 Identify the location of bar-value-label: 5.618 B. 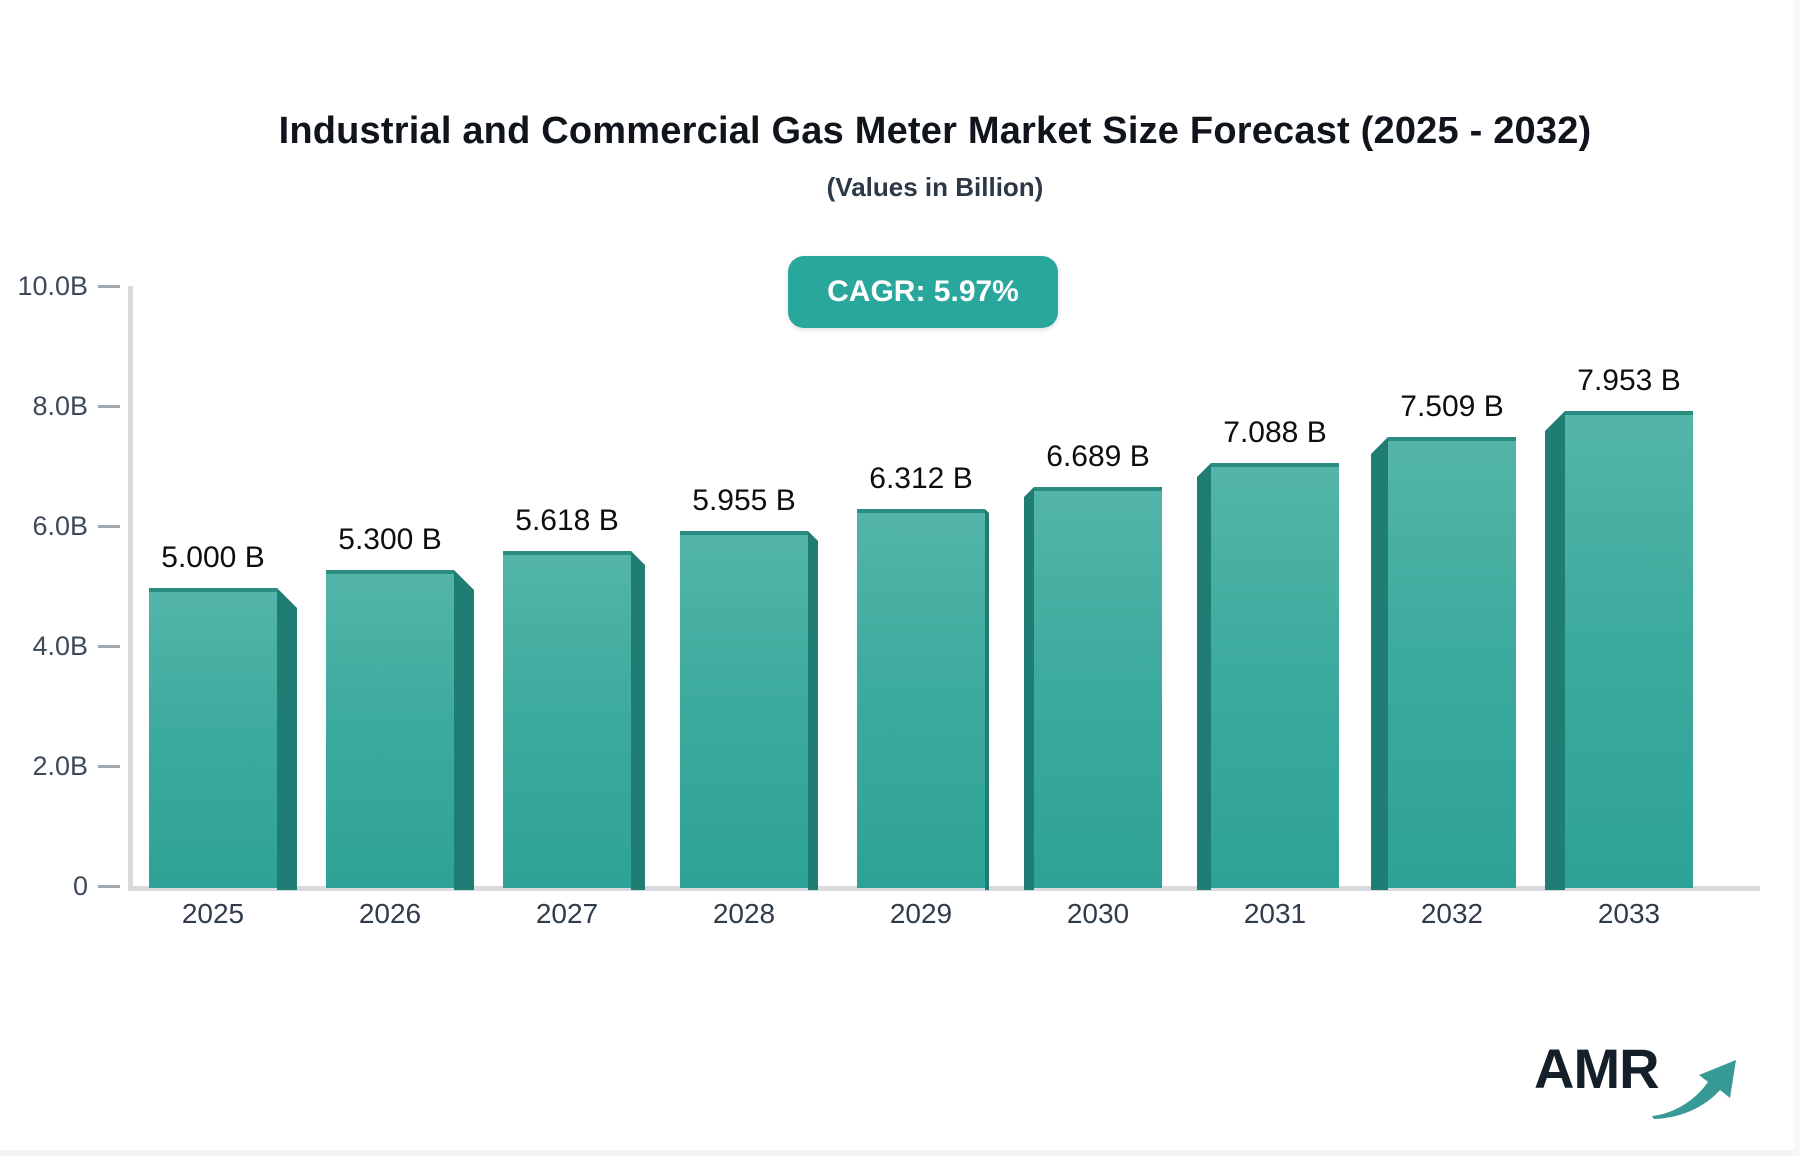
(567, 520).